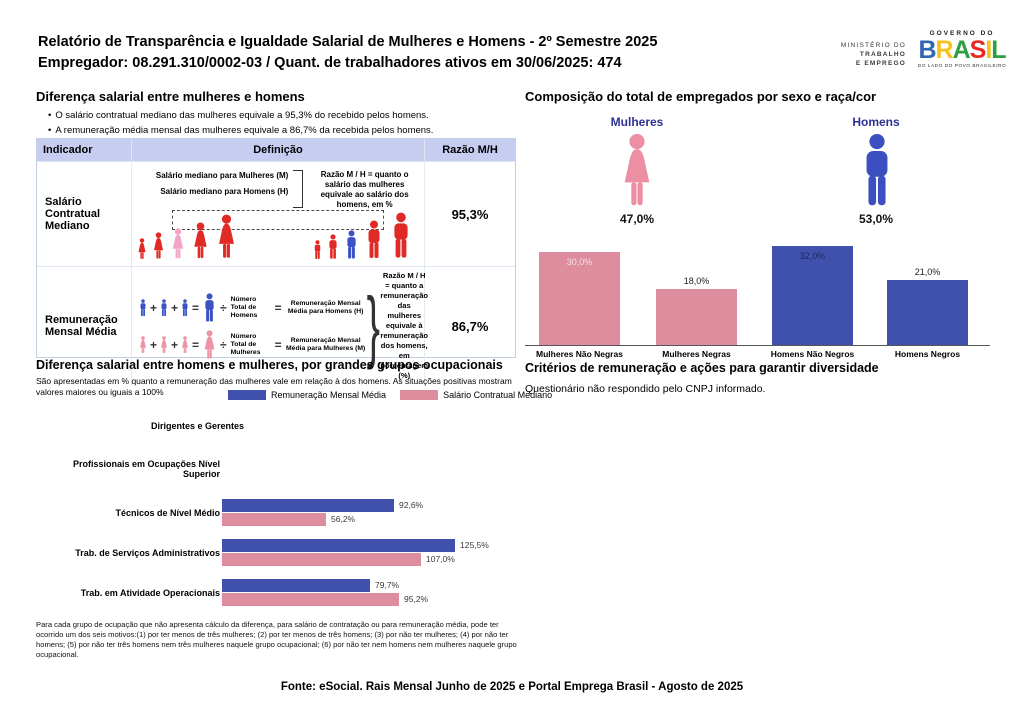 This screenshot has width=1024, height=724. What do you see at coordinates (637, 219) in the screenshot?
I see `female-percentage: 47,0%` at bounding box center [637, 219].